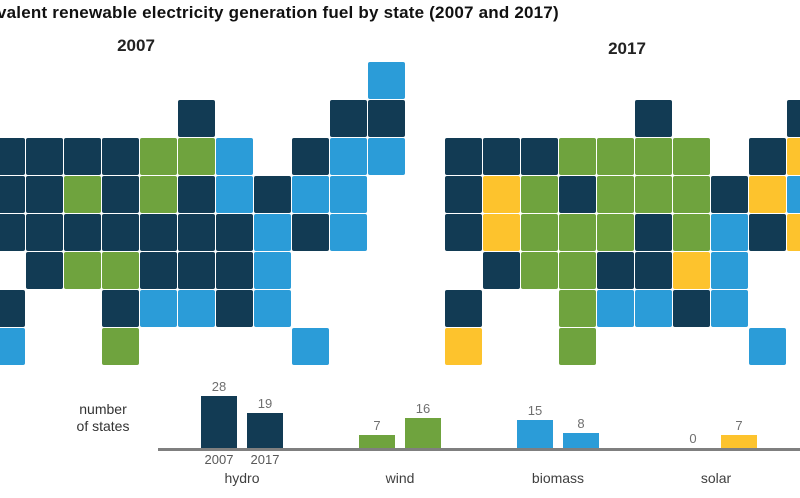 The width and height of the screenshot is (800, 498). I want to click on state-NV-2007-hydro, so click(44, 194).